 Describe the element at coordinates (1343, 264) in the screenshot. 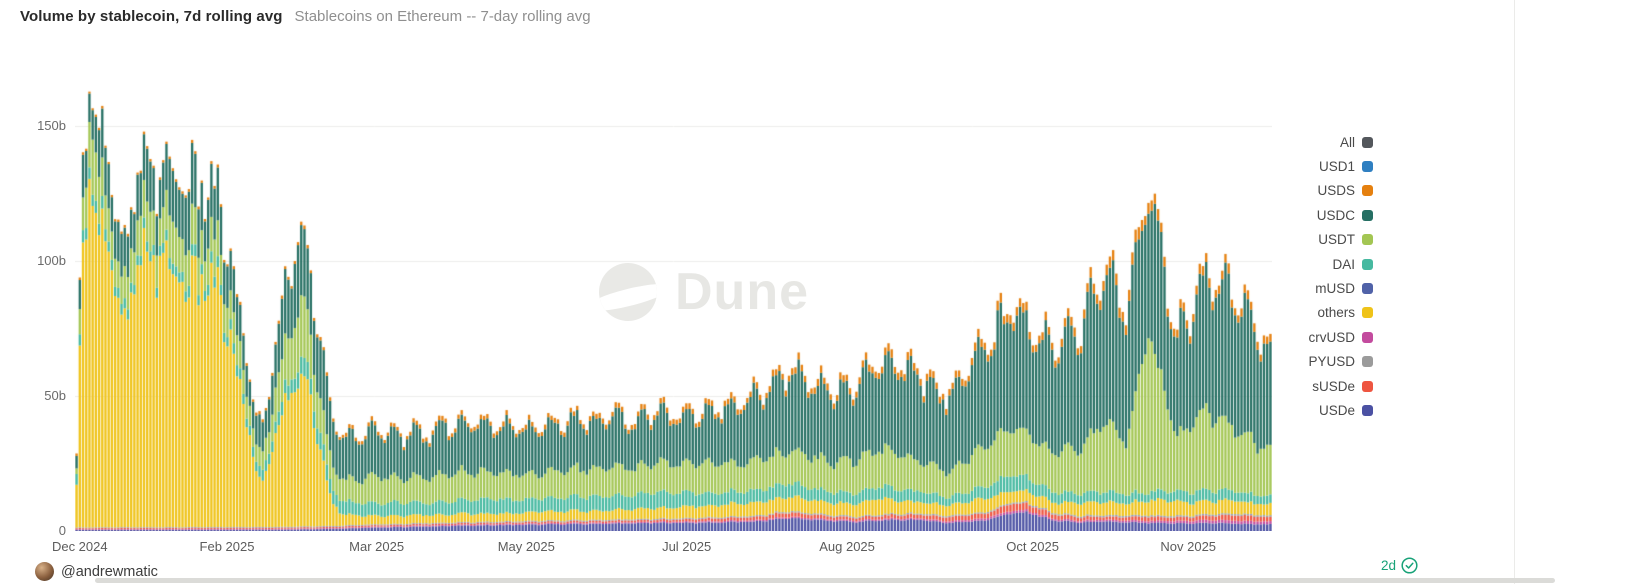

I see `legend-label: DAI` at that location.